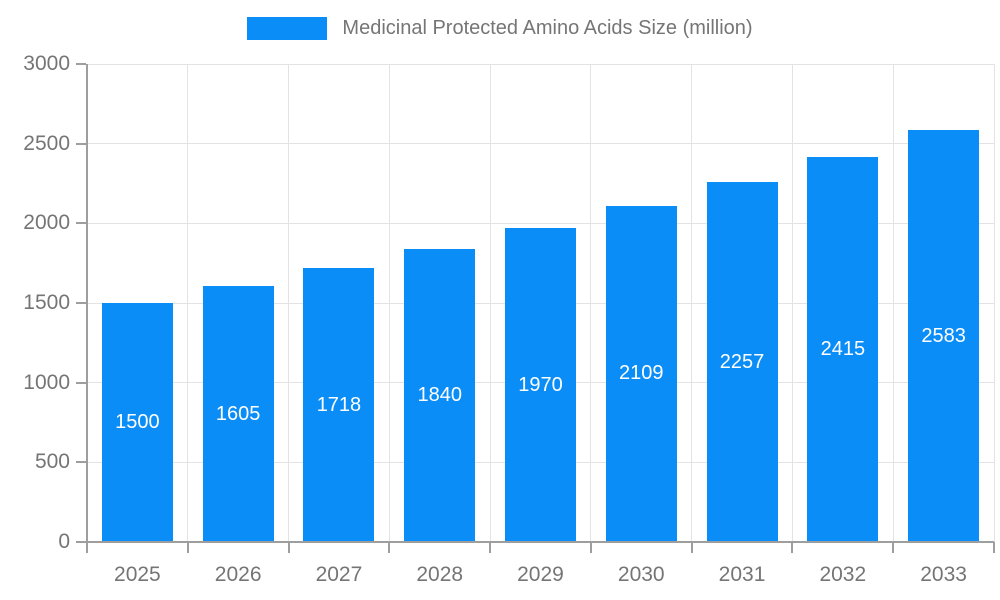 The height and width of the screenshot is (600, 1000). What do you see at coordinates (339, 574) in the screenshot?
I see `x-tick-label: 2027` at bounding box center [339, 574].